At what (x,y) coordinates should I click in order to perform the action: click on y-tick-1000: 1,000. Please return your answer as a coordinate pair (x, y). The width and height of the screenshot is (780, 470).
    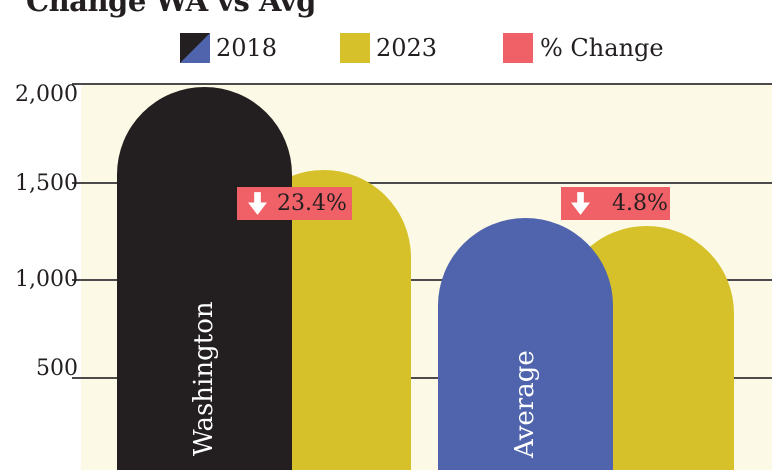
    Looking at the image, I should click on (46, 279).